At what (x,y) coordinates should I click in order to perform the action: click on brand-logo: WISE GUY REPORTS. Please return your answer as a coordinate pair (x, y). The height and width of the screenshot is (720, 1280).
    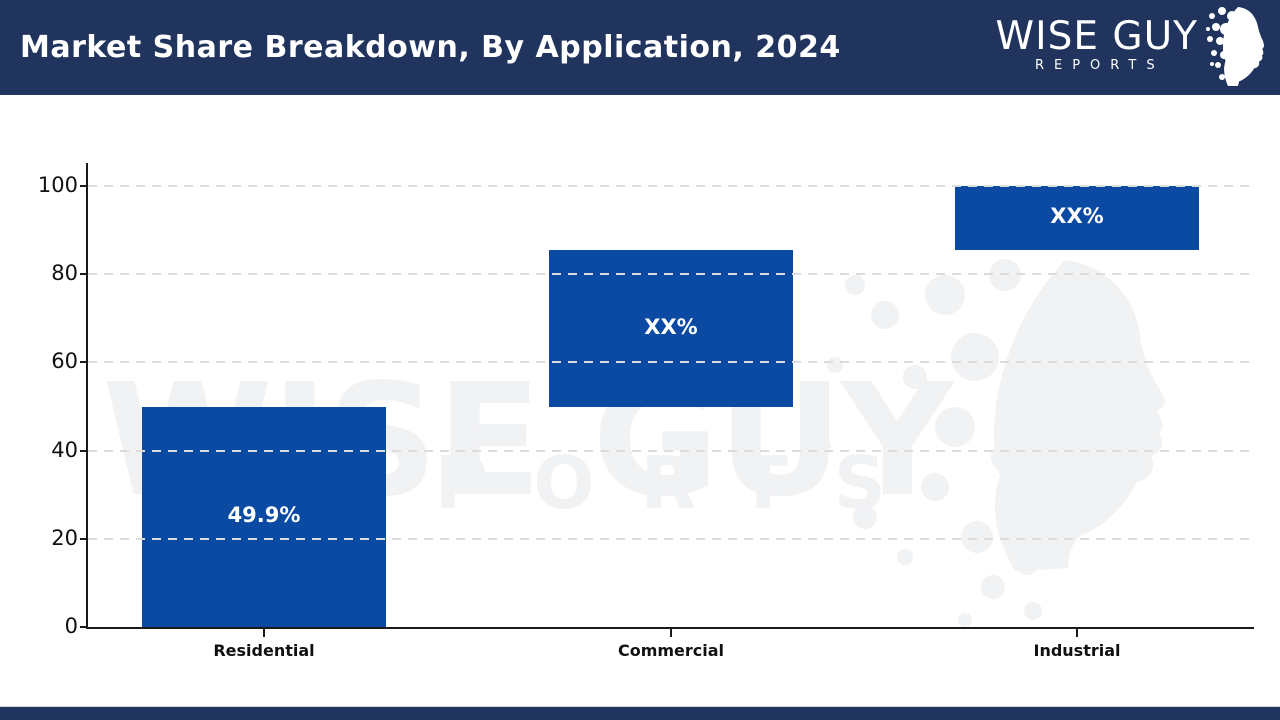
    Looking at the image, I should click on (1131, 45).